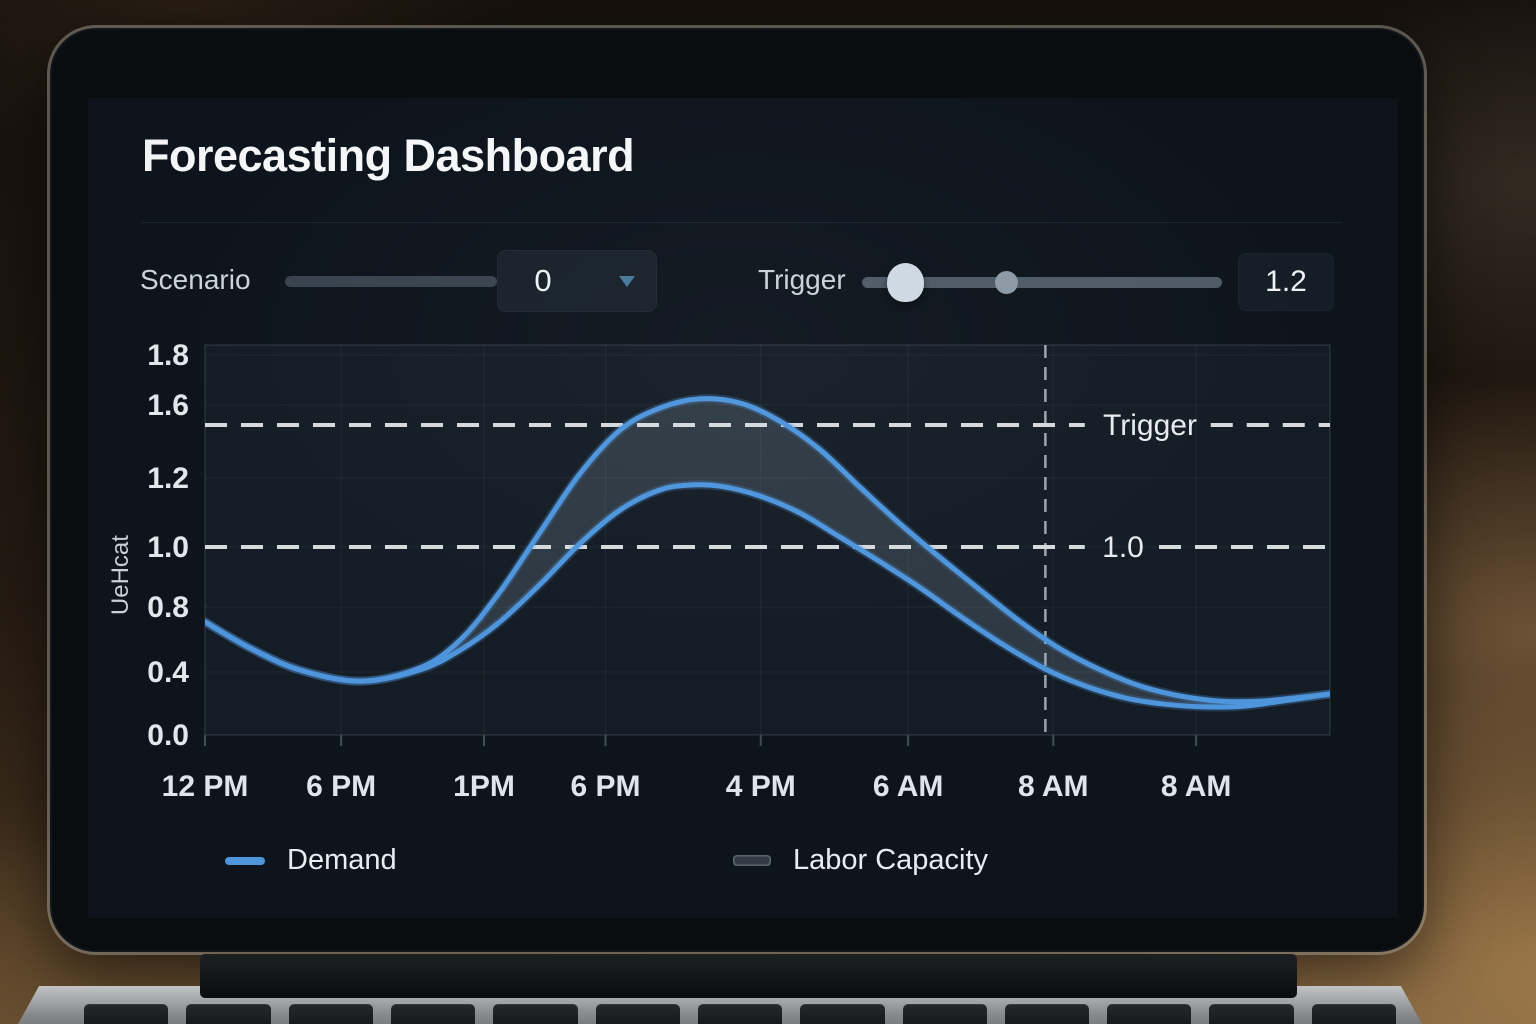 This screenshot has width=1536, height=1024. Describe the element at coordinates (205, 786) in the screenshot. I see `x-tick-label: 12 PM` at that location.